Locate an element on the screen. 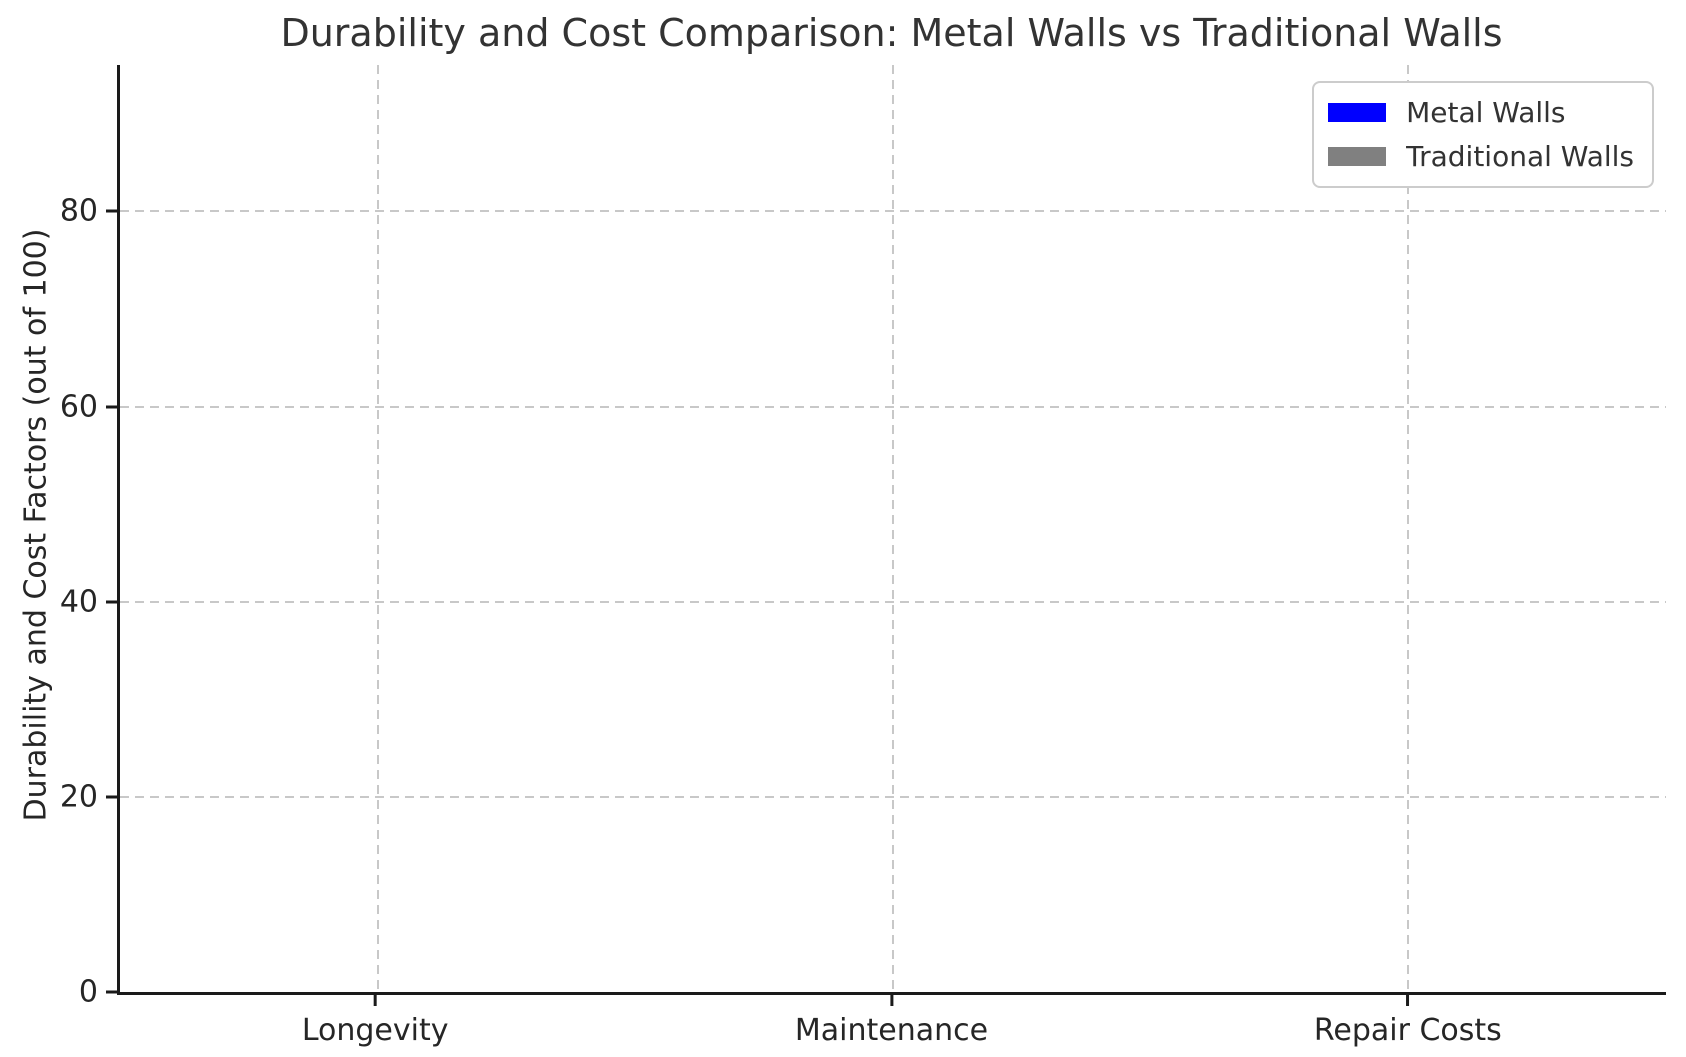 Image resolution: width=1686 pixels, height=1057 pixels. x-tick-label: Maintenance is located at coordinates (891, 1030).